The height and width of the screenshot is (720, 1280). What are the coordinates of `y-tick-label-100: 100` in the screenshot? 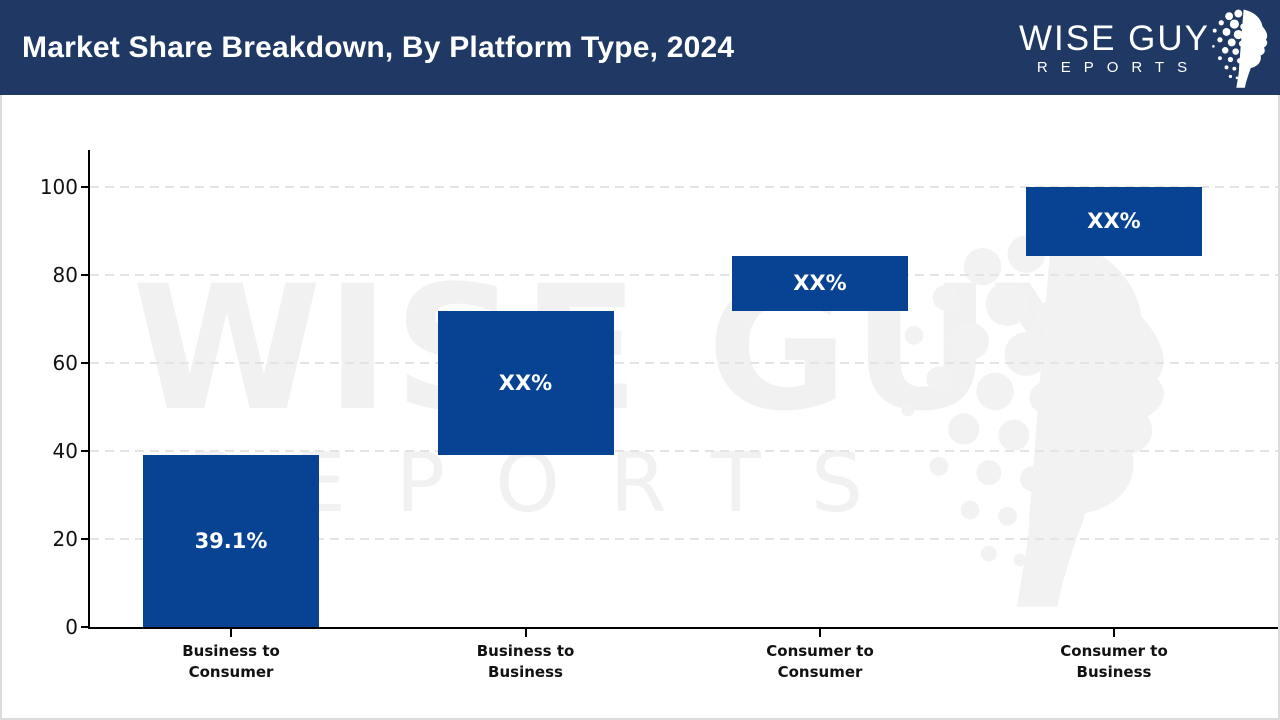 It's located at (58, 187).